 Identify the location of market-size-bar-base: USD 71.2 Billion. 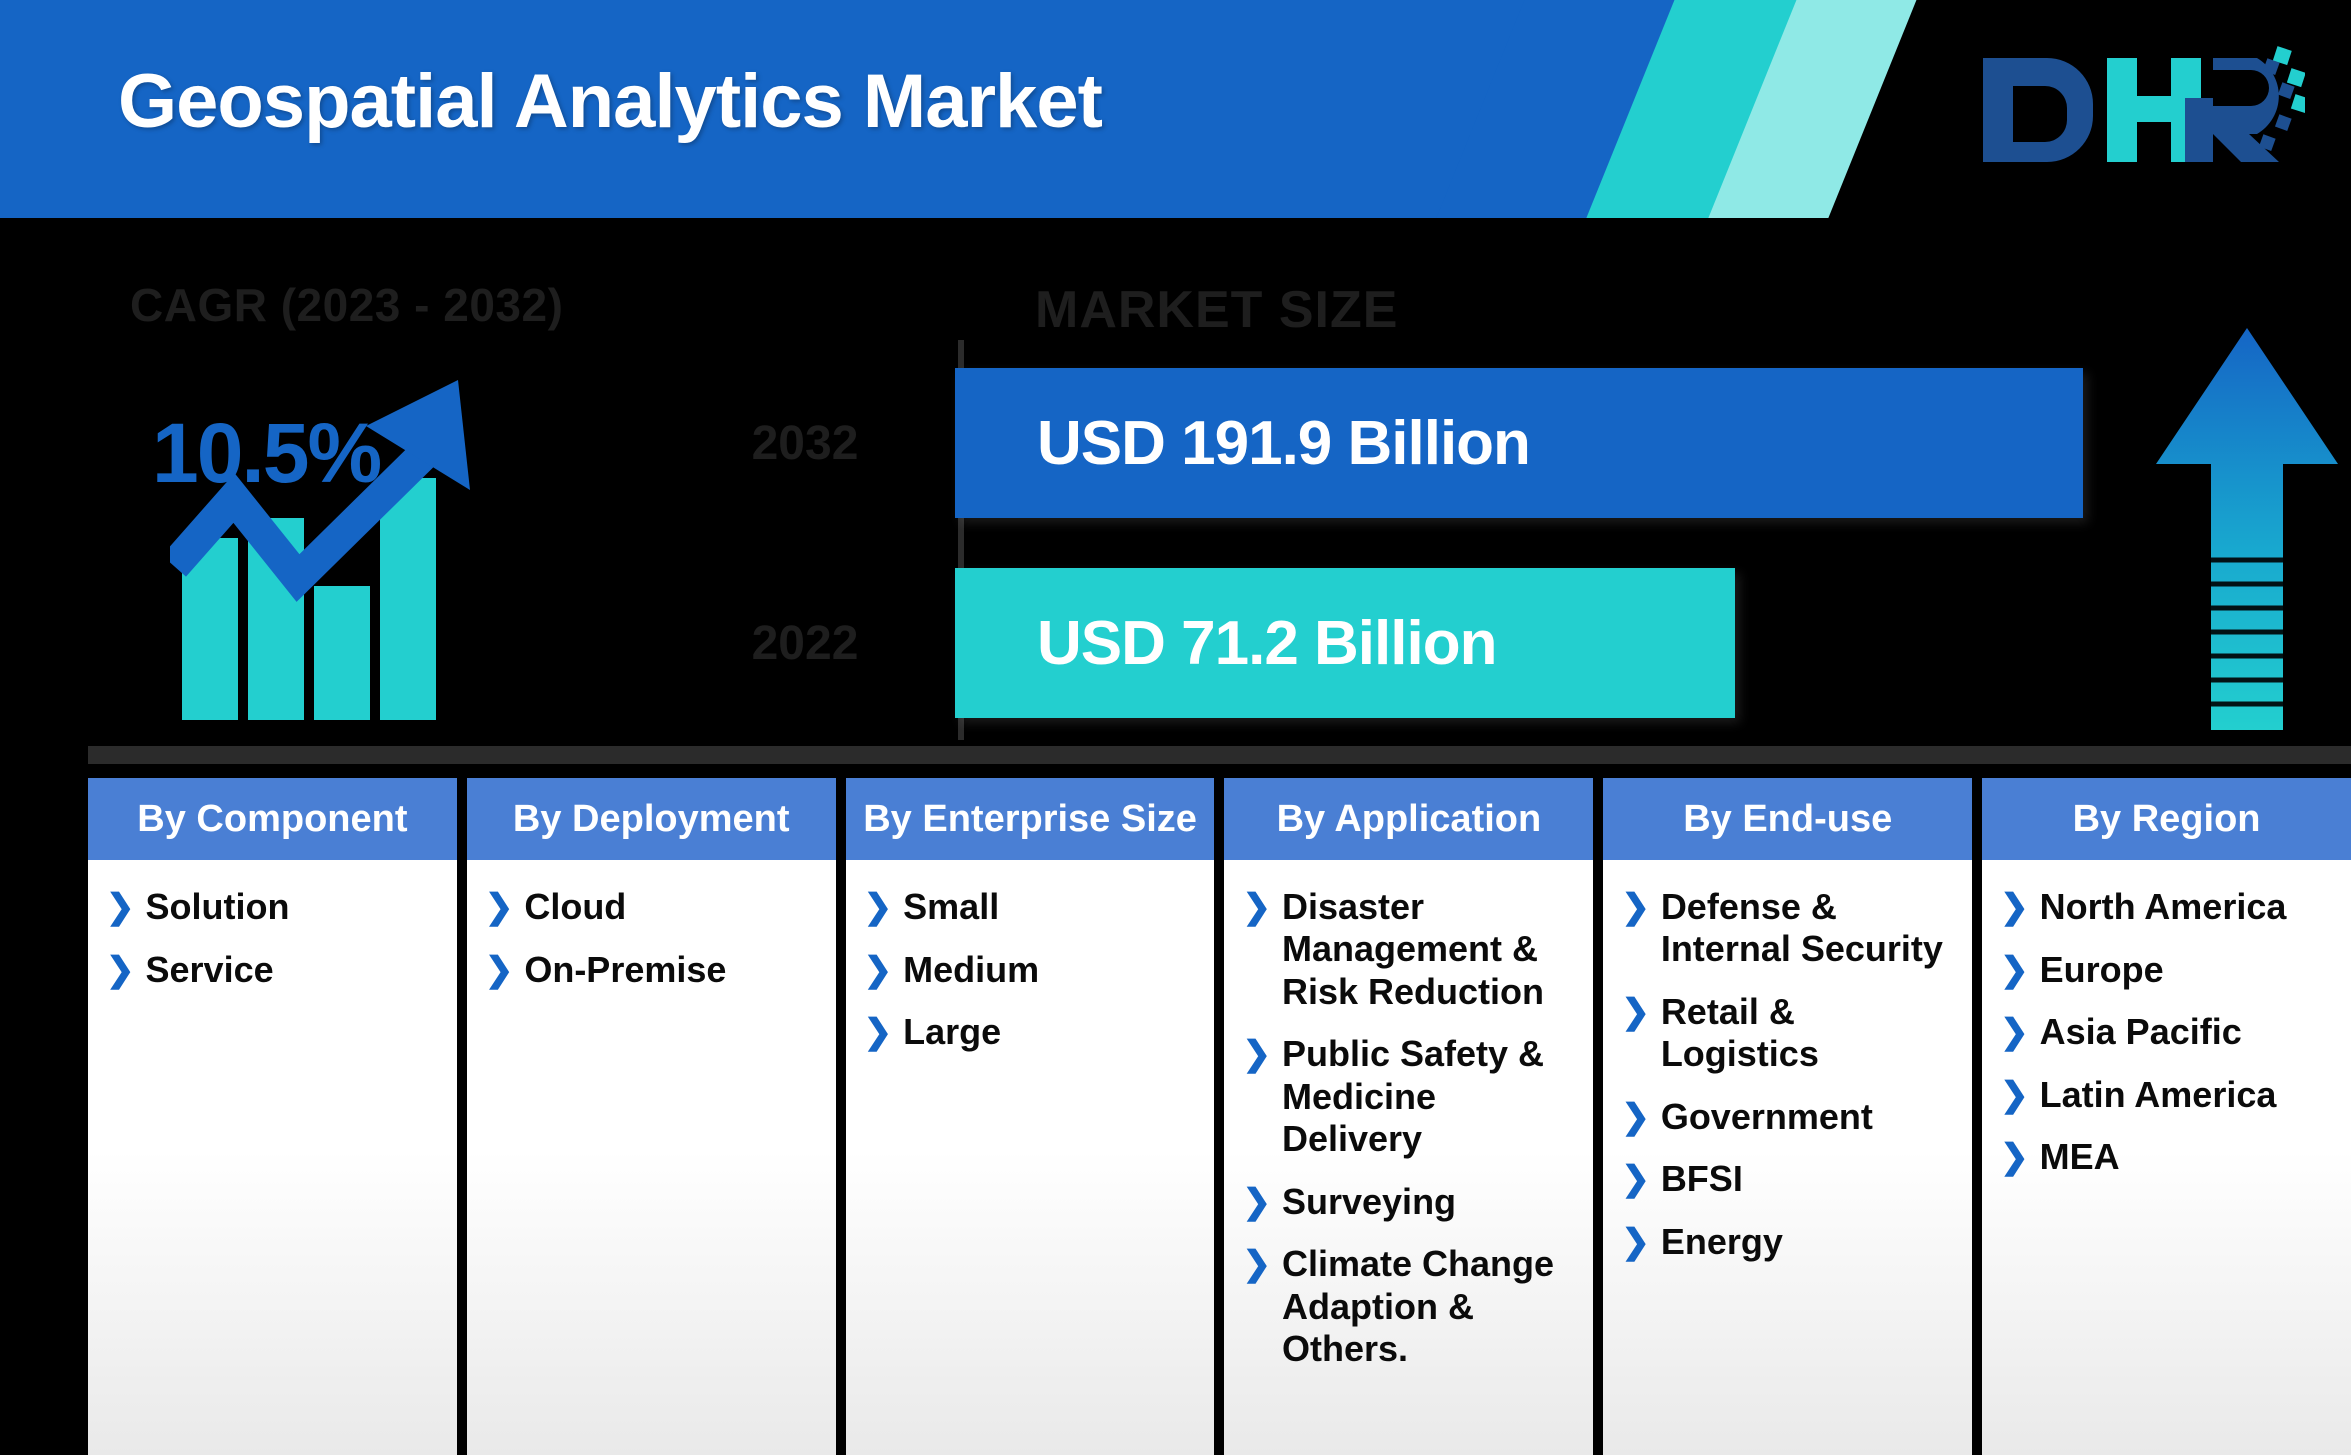
(1345, 643).